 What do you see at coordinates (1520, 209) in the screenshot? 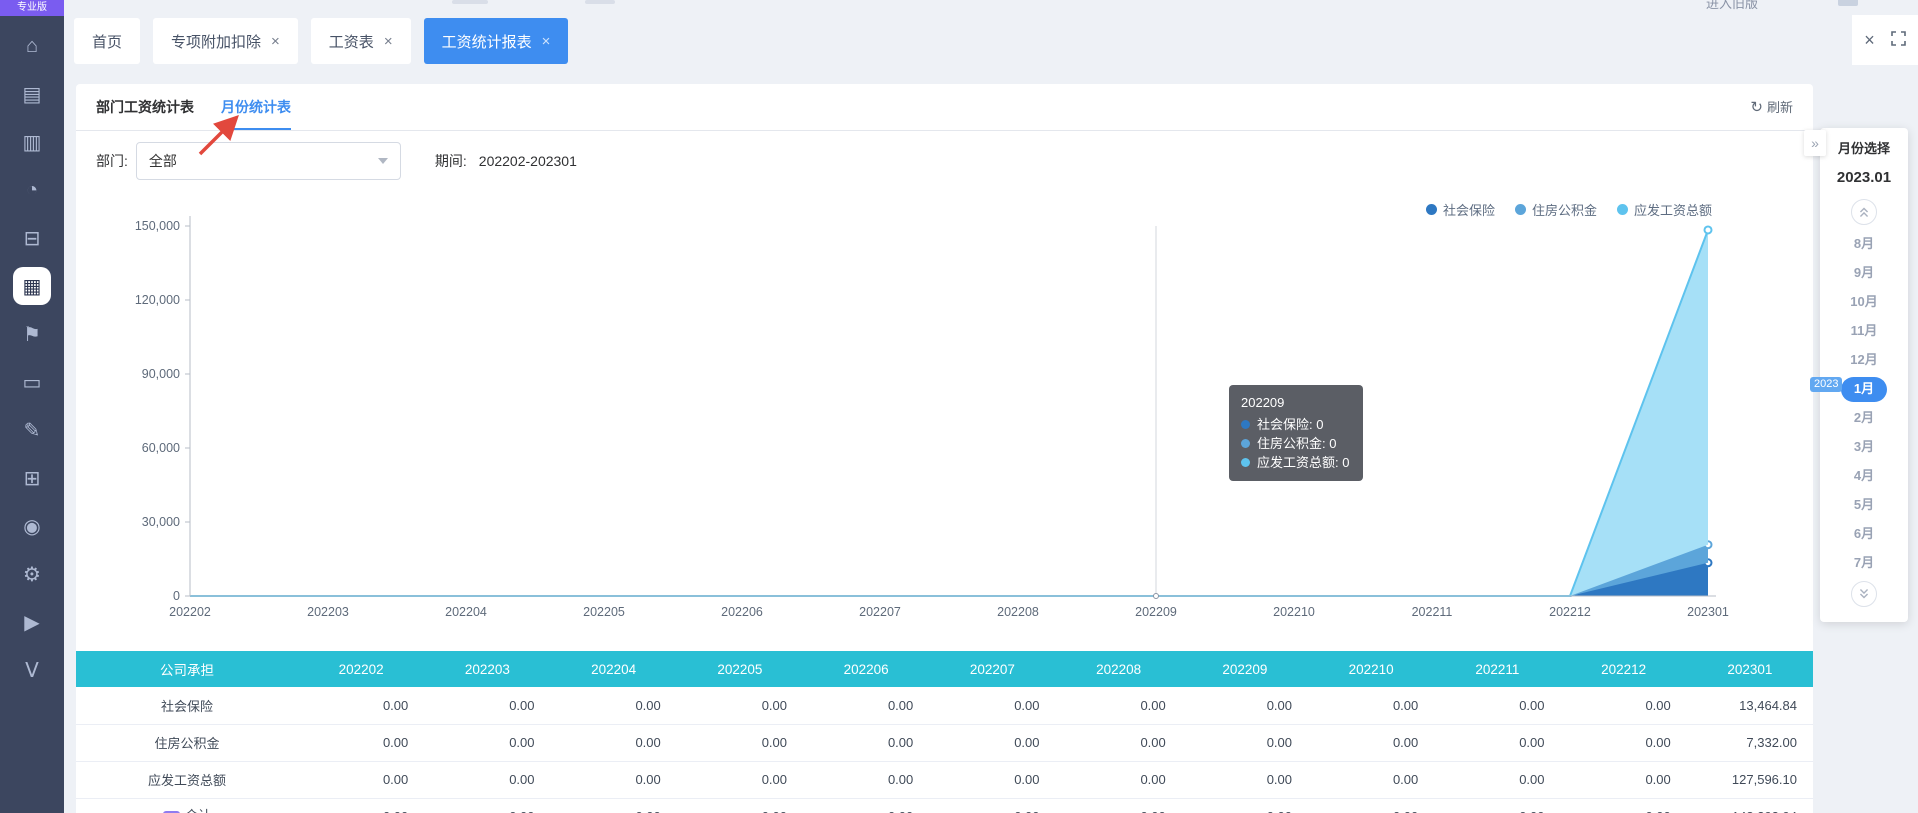
I see `legend-dot` at bounding box center [1520, 209].